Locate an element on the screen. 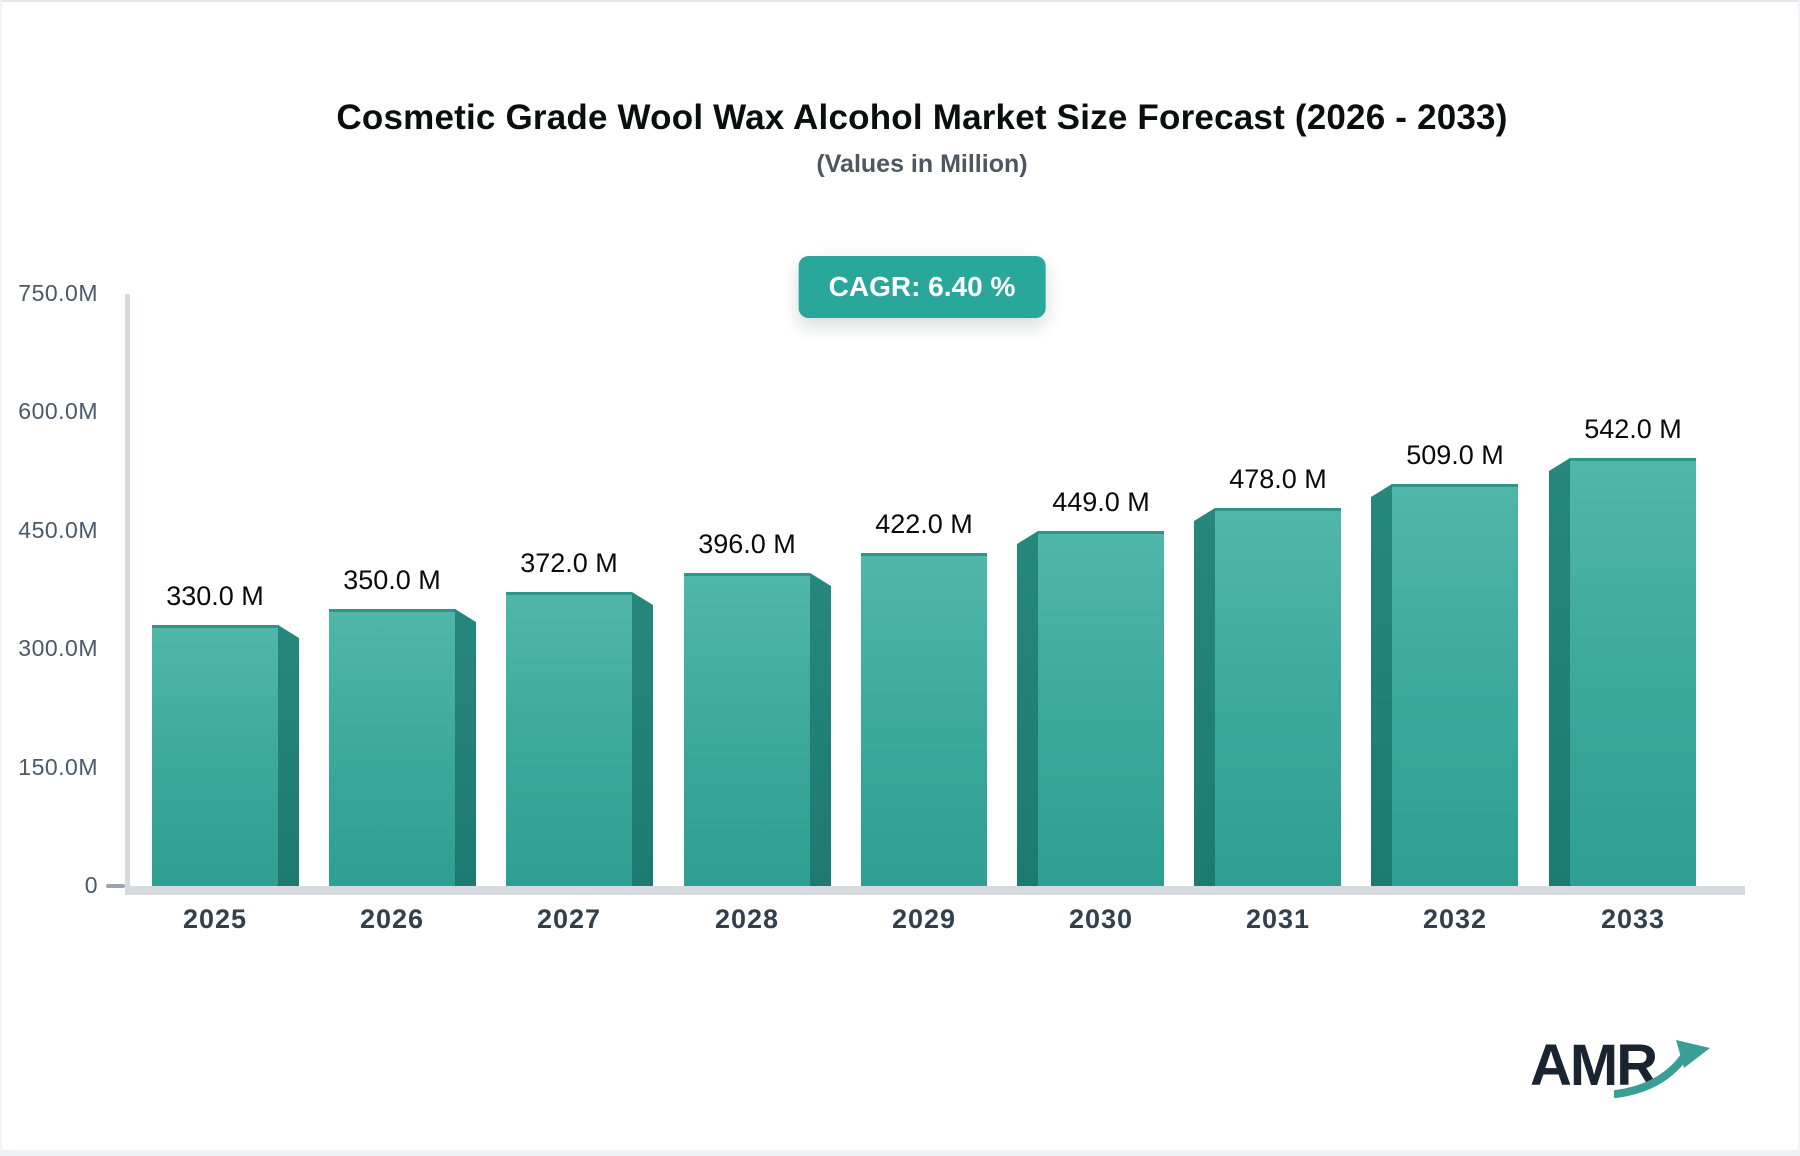  y-axis-tick-label: 150.0M is located at coordinates (58, 766).